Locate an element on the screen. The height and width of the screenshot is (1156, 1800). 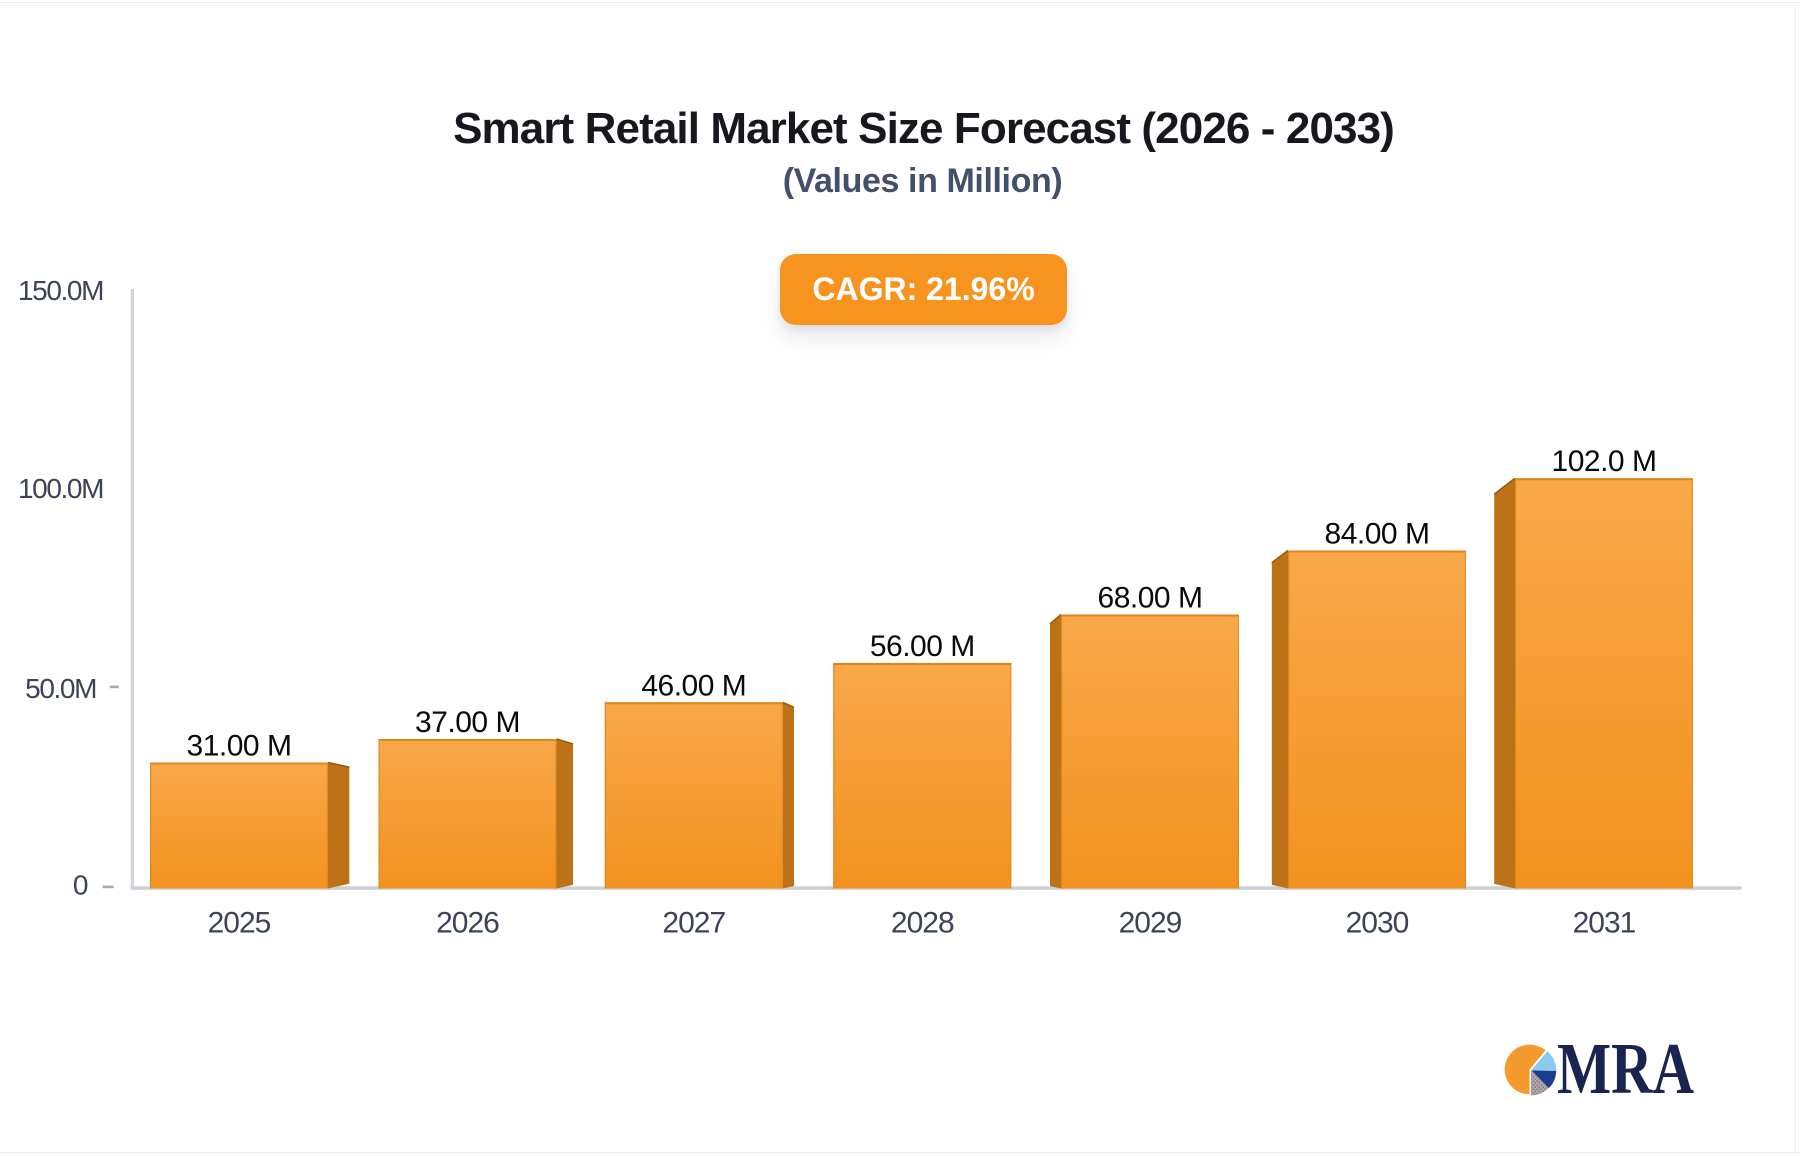
svg-text: 102.0 M is located at coordinates (1604, 461).